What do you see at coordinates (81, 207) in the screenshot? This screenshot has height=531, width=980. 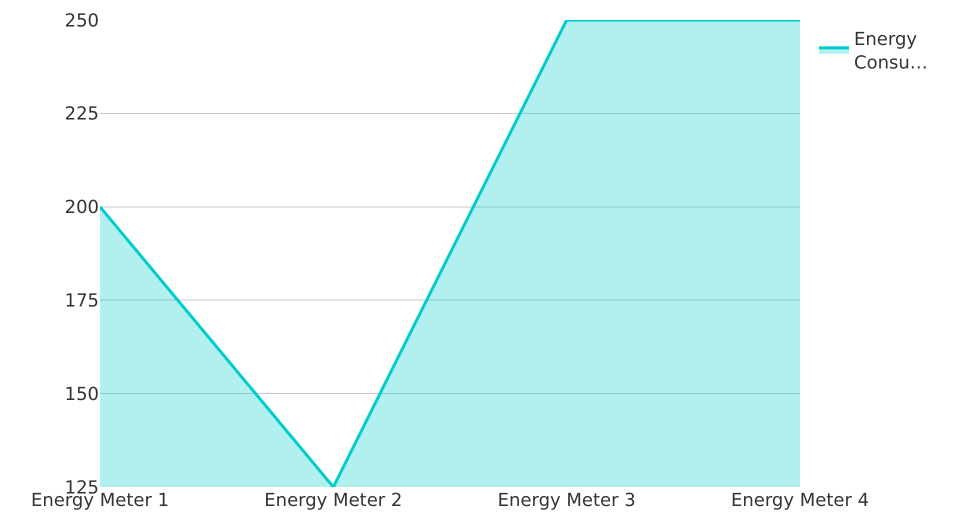 I see `y-tick-label: 200` at bounding box center [81, 207].